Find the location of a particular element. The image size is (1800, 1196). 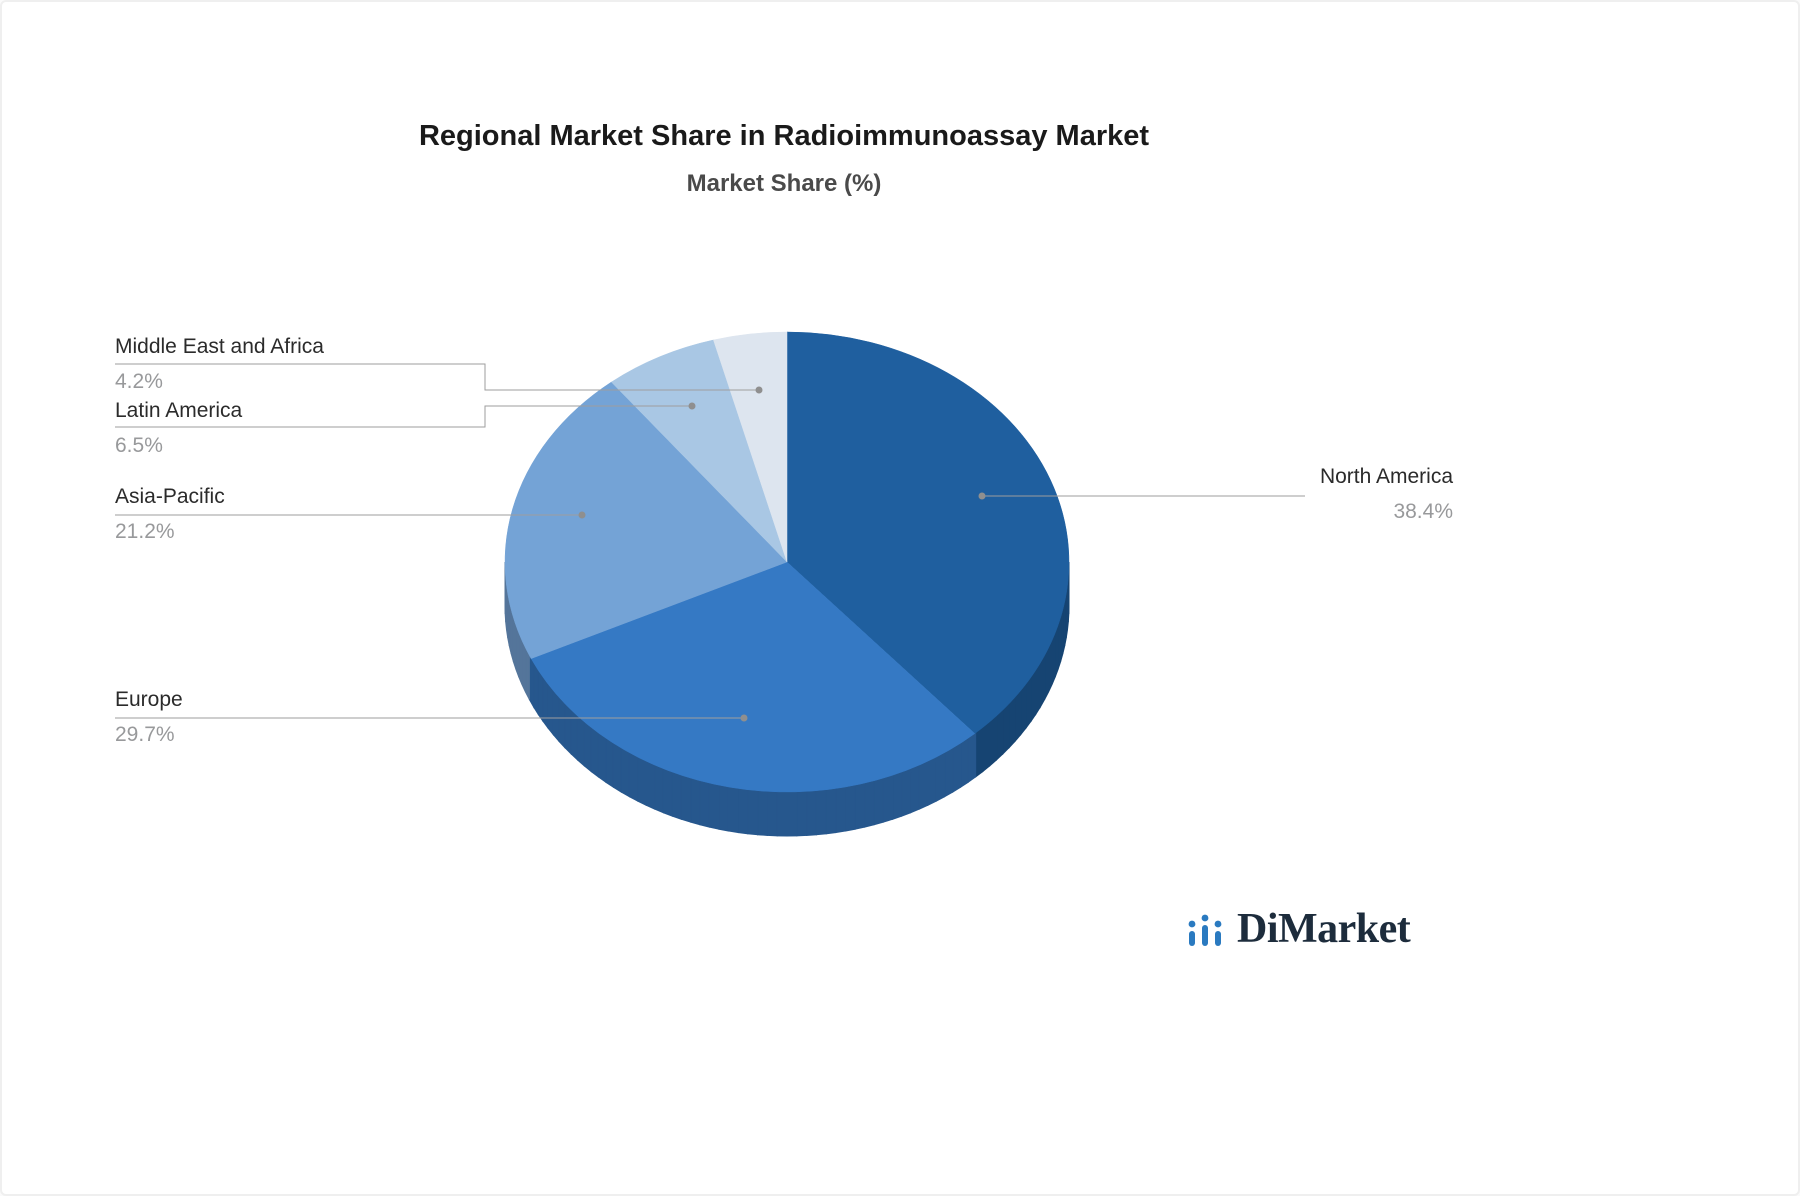

label-north-america: North America 38.4% is located at coordinates (1386, 494).